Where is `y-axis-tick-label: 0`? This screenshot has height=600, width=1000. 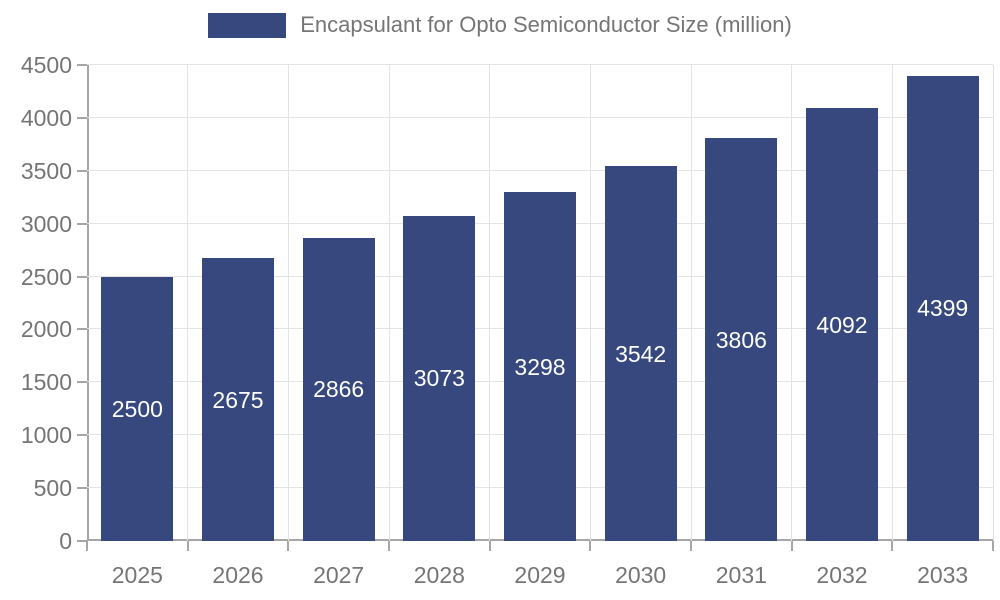
y-axis-tick-label: 0 is located at coordinates (65, 541).